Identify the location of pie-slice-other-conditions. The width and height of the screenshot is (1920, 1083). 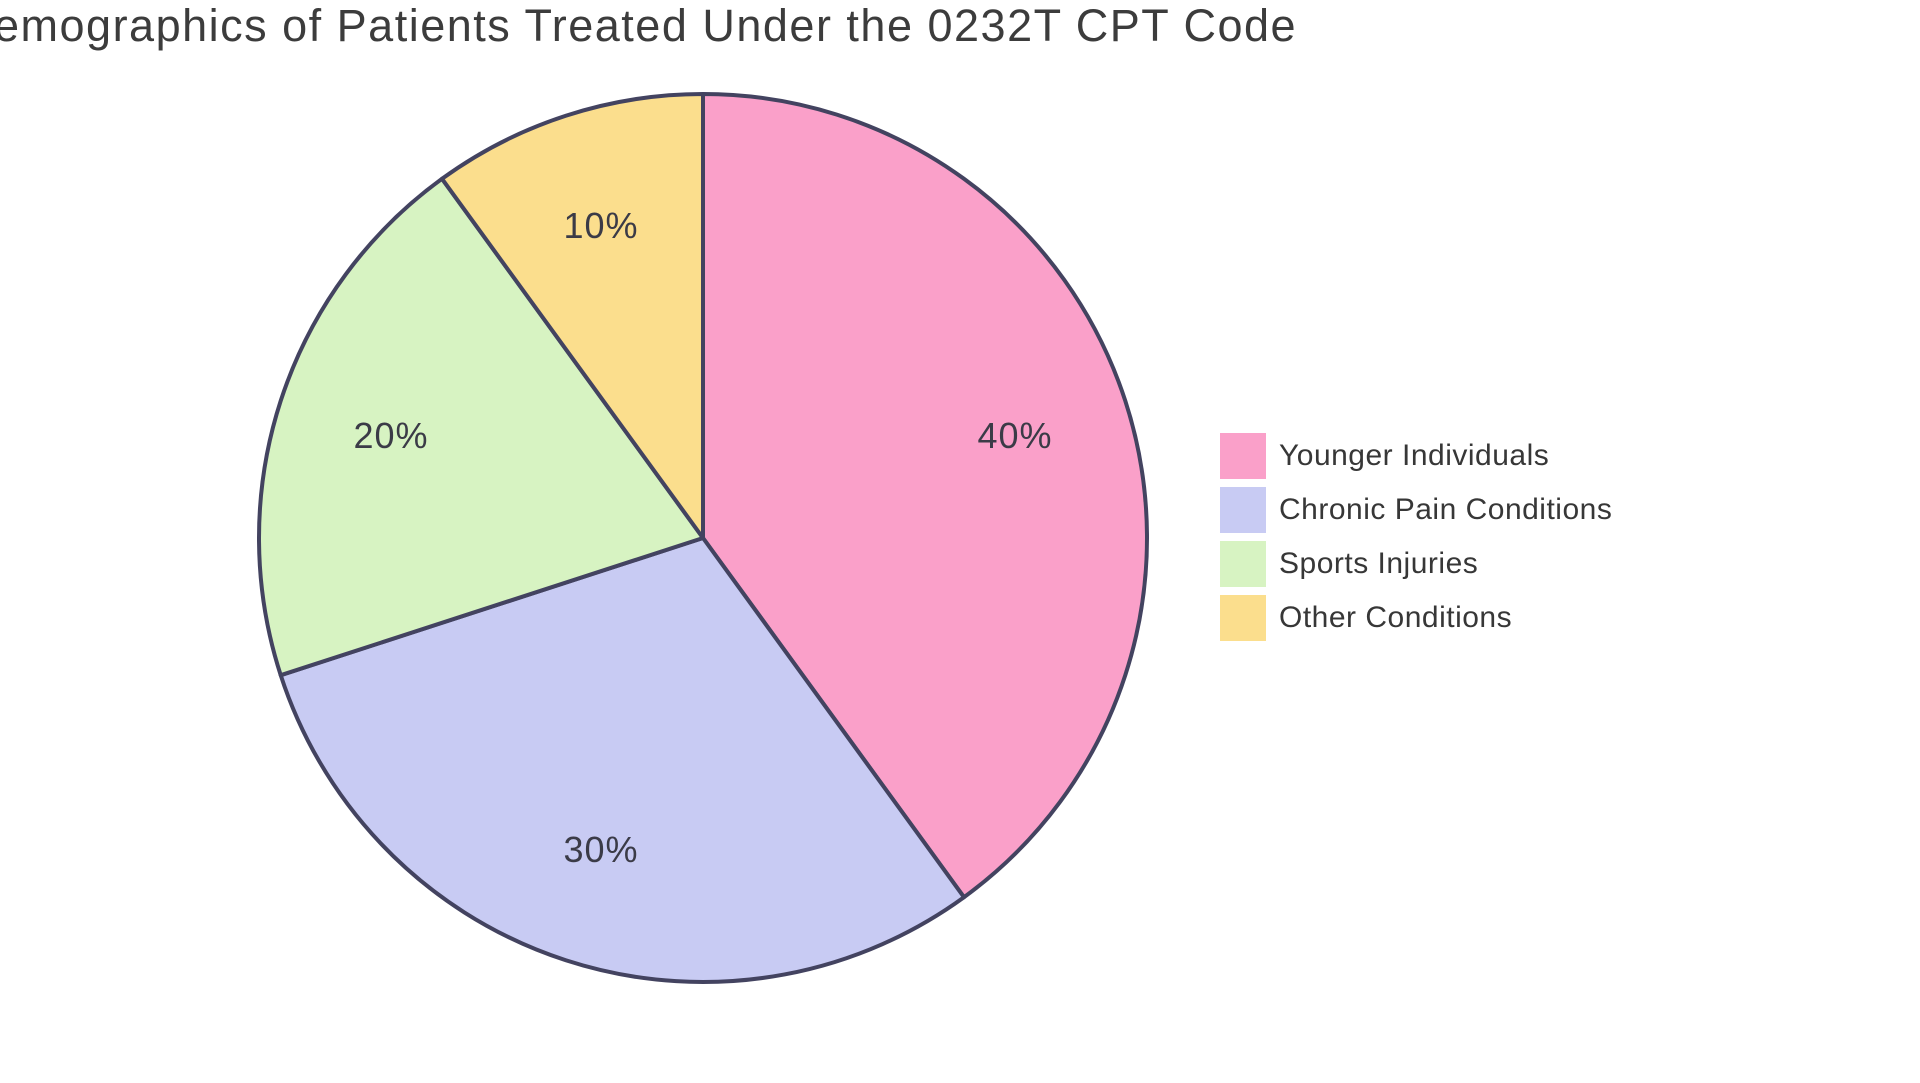
(572, 316).